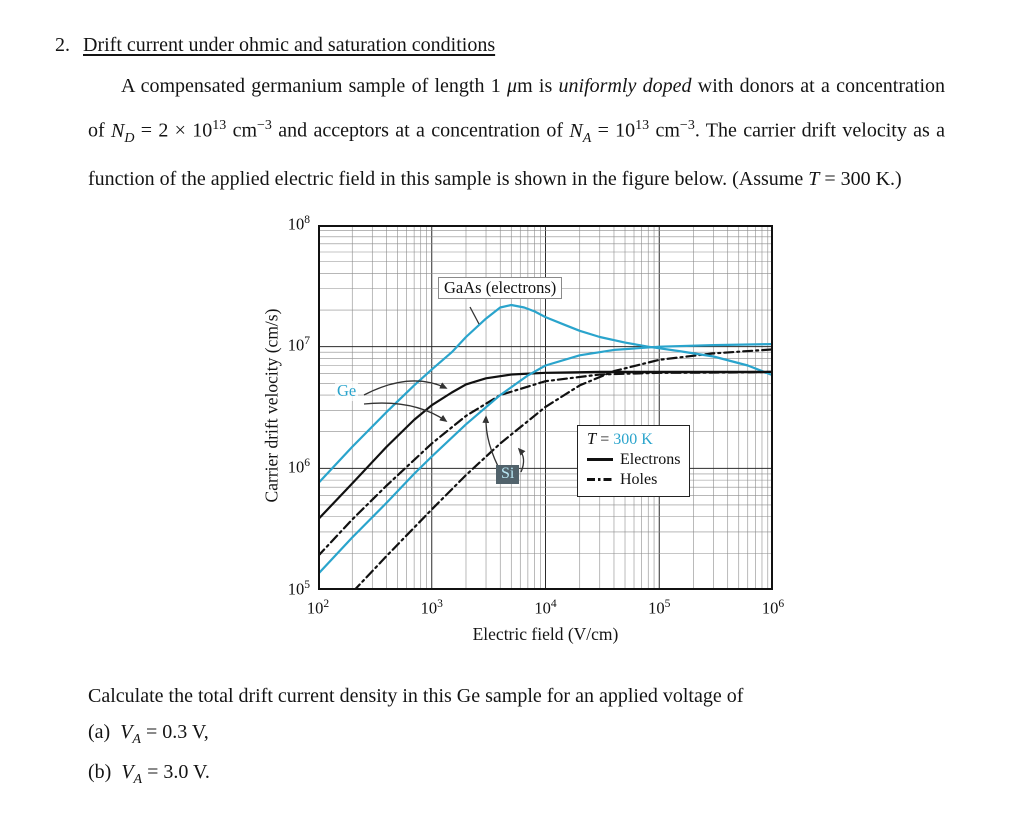 This screenshot has height=839, width=1026. What do you see at coordinates (500, 287) in the screenshot?
I see `annotation-gaas-electrons: GaAs (electrons)` at bounding box center [500, 287].